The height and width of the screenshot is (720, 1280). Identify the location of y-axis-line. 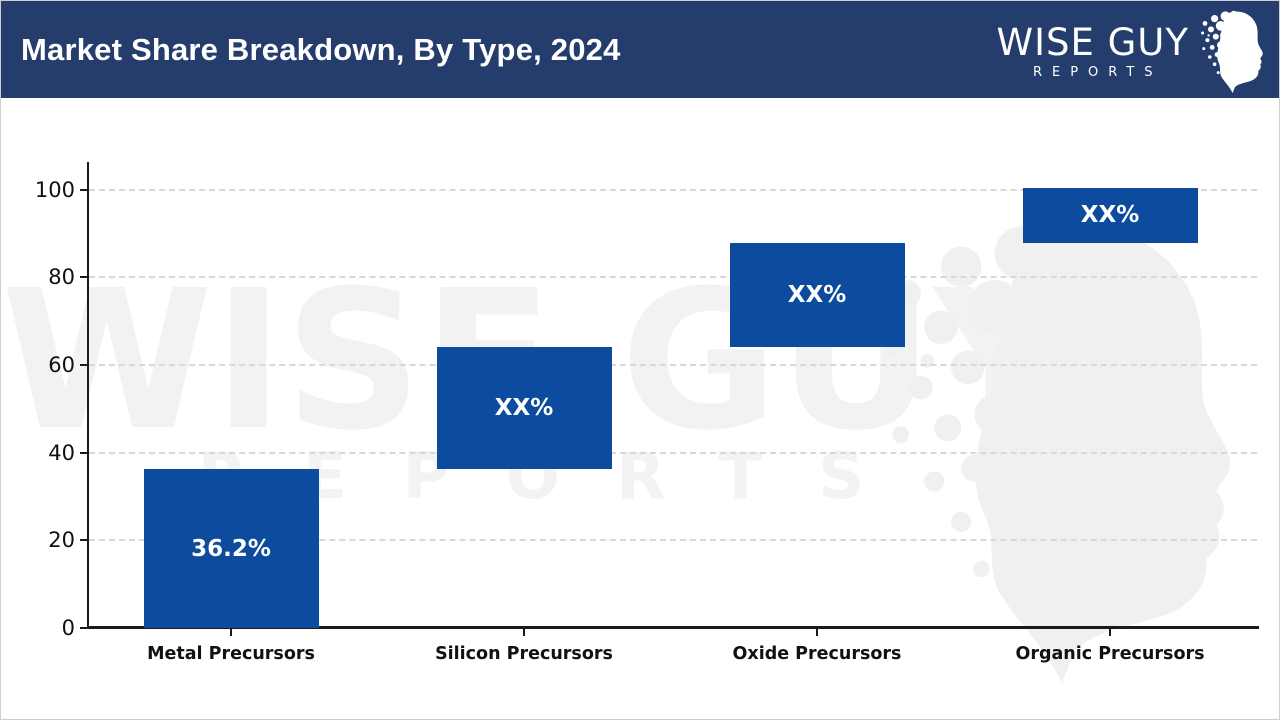
(88, 395).